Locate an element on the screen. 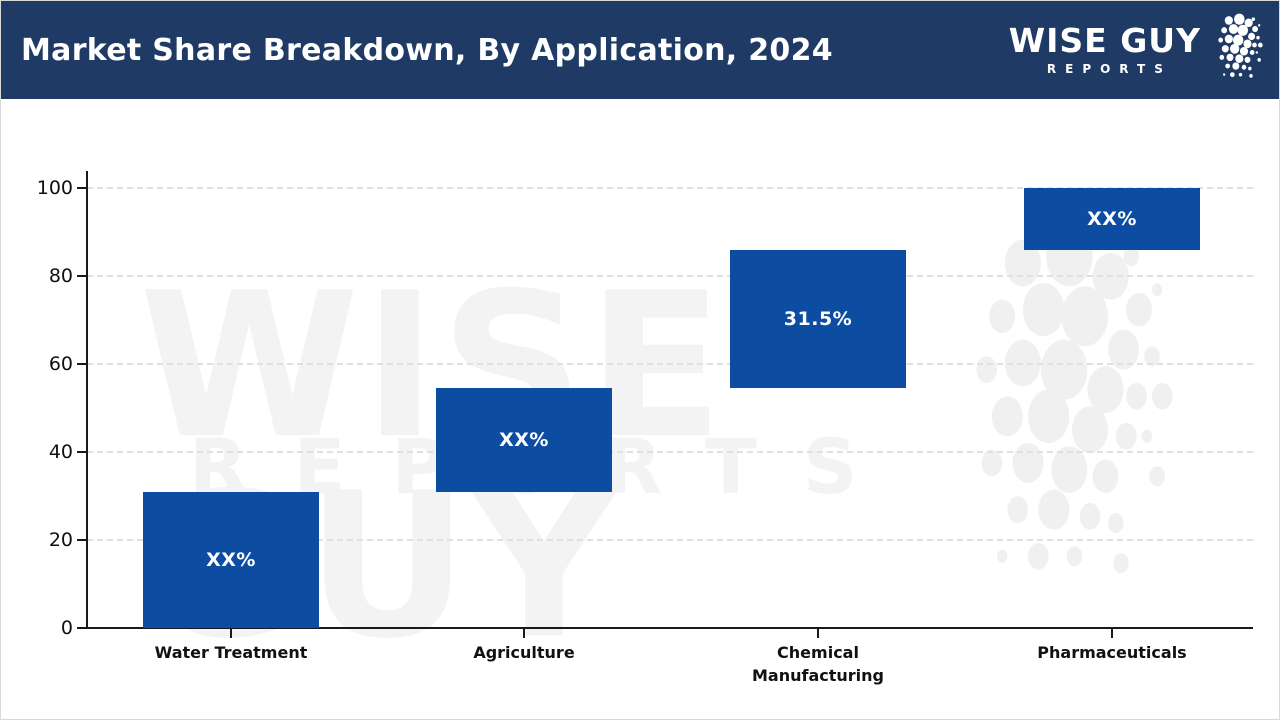 Image resolution: width=1280 pixels, height=720 pixels. y-tick-label-80: 80 is located at coordinates (60, 276).